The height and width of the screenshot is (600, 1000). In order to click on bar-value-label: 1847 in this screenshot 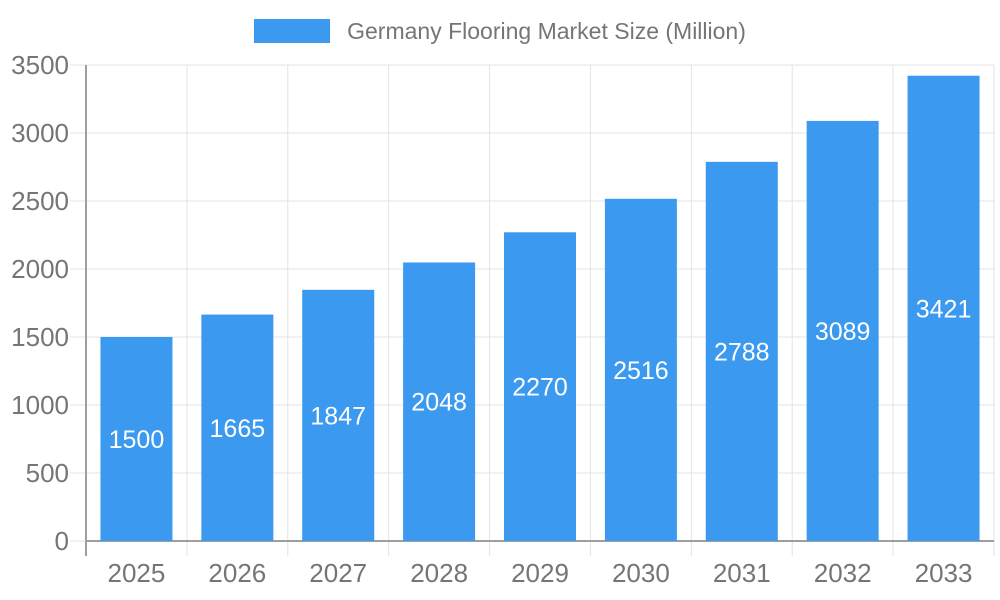, I will do `click(338, 416)`.